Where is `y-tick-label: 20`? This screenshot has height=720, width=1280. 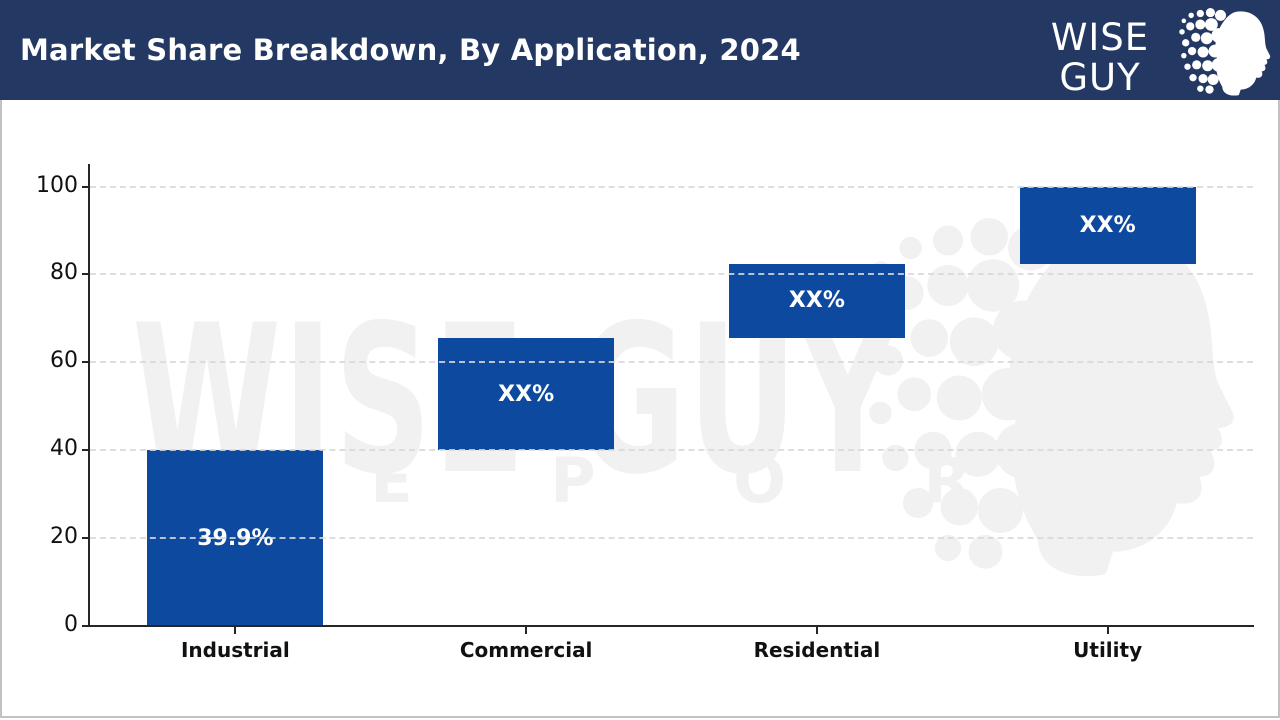
y-tick-label: 20 is located at coordinates (64, 536).